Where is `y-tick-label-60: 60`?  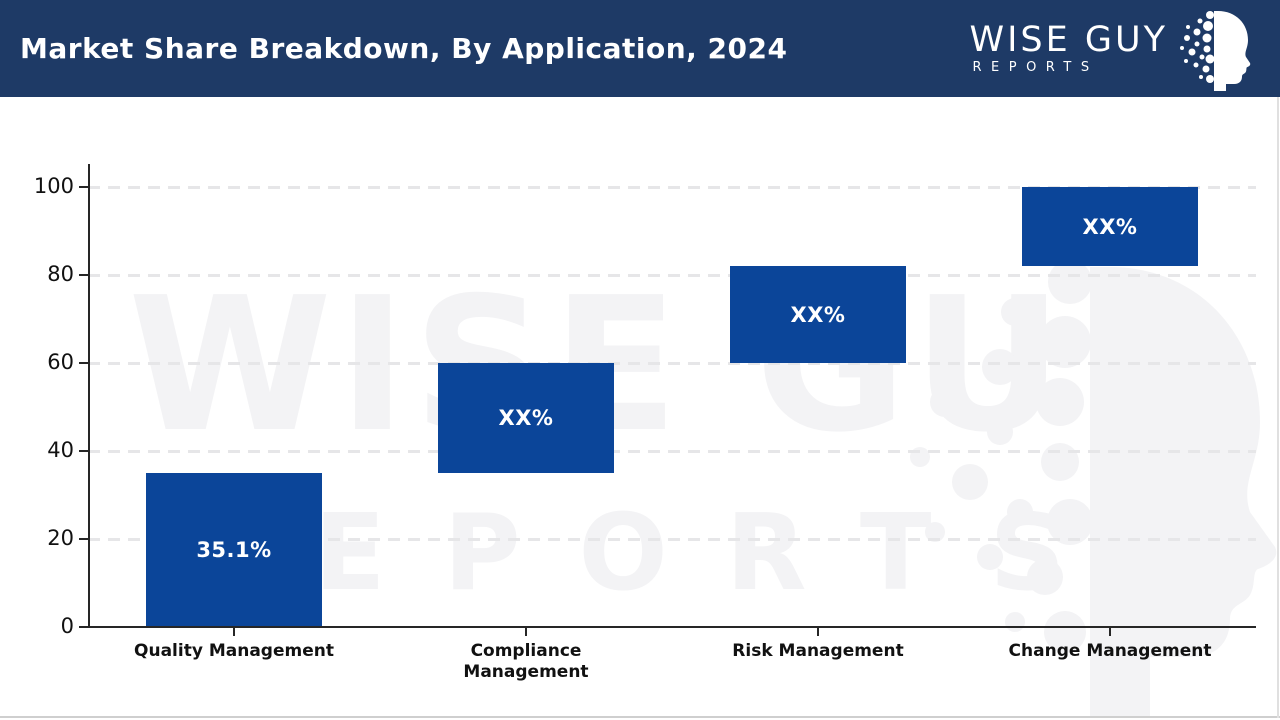 y-tick-label-60: 60 is located at coordinates (60, 362).